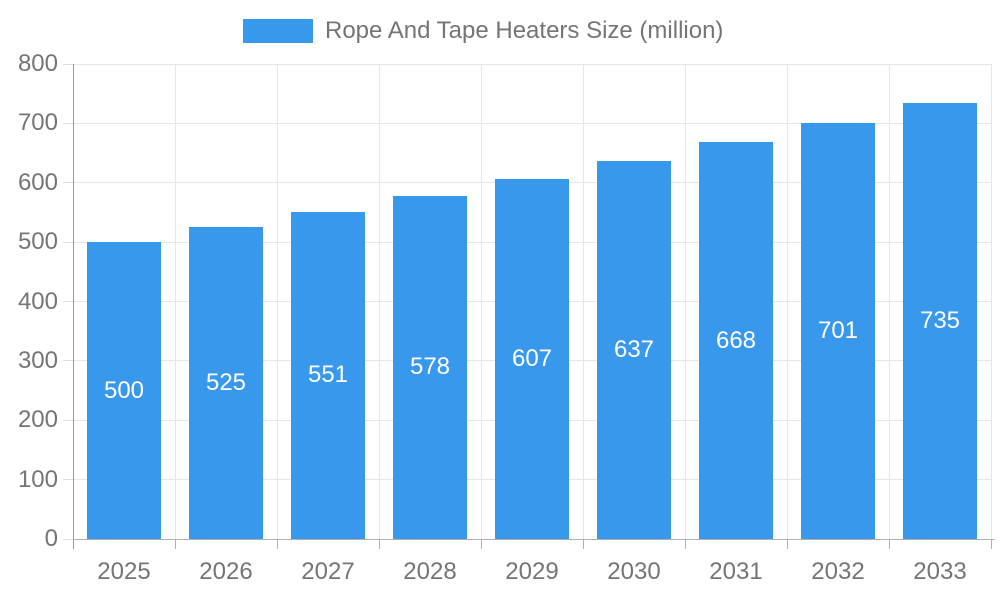  Describe the element at coordinates (226, 571) in the screenshot. I see `x-axis-label: 2026` at that location.